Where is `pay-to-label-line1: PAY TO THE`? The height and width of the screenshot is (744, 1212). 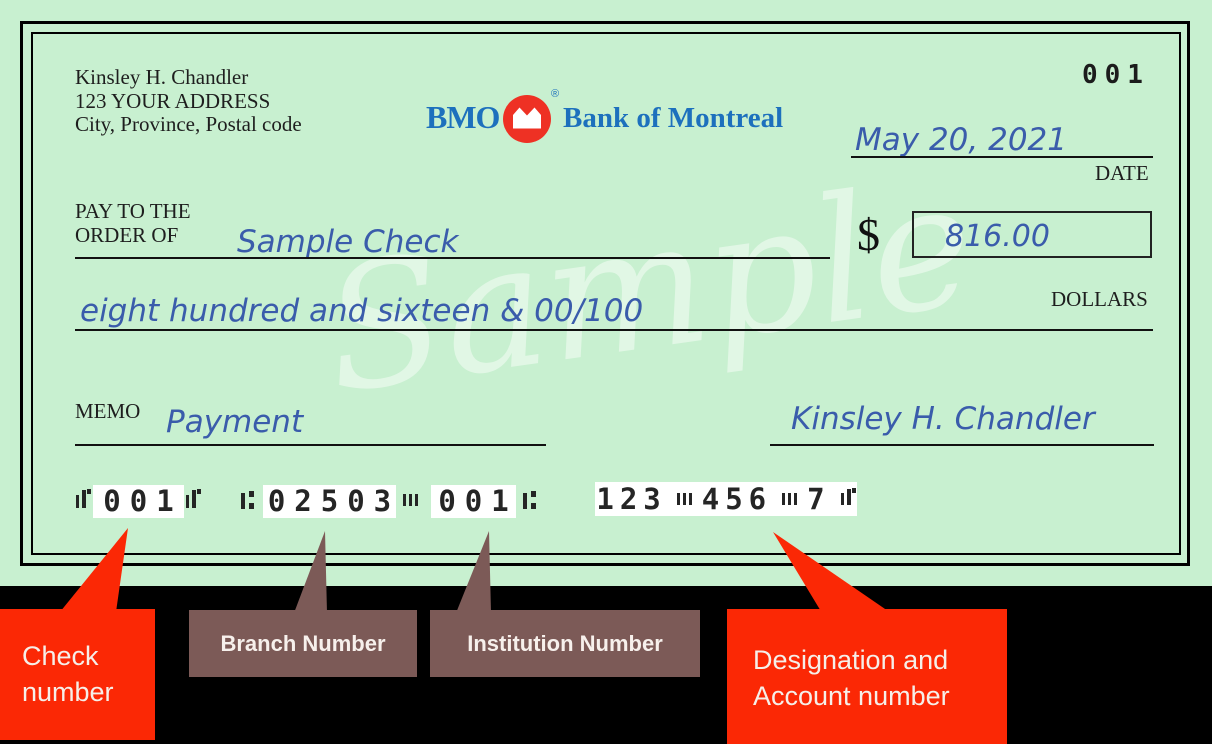 pay-to-label-line1: PAY TO THE is located at coordinates (133, 211).